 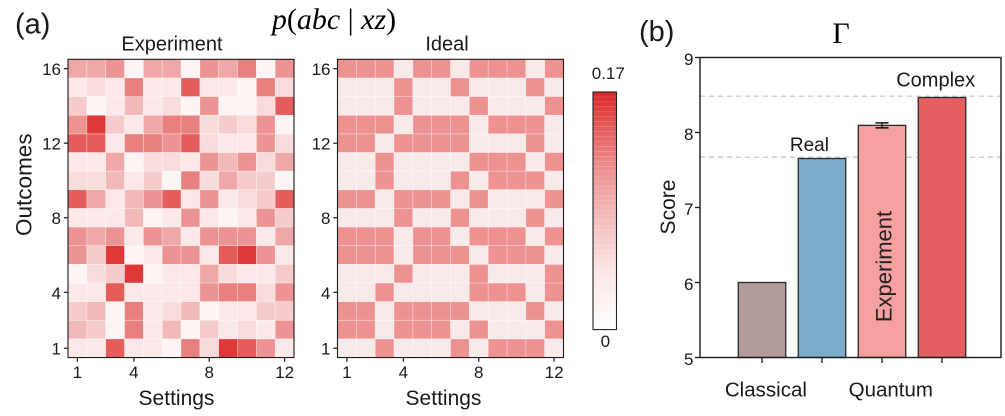 I want to click on svg-text: Ideal, so click(x=446, y=45).